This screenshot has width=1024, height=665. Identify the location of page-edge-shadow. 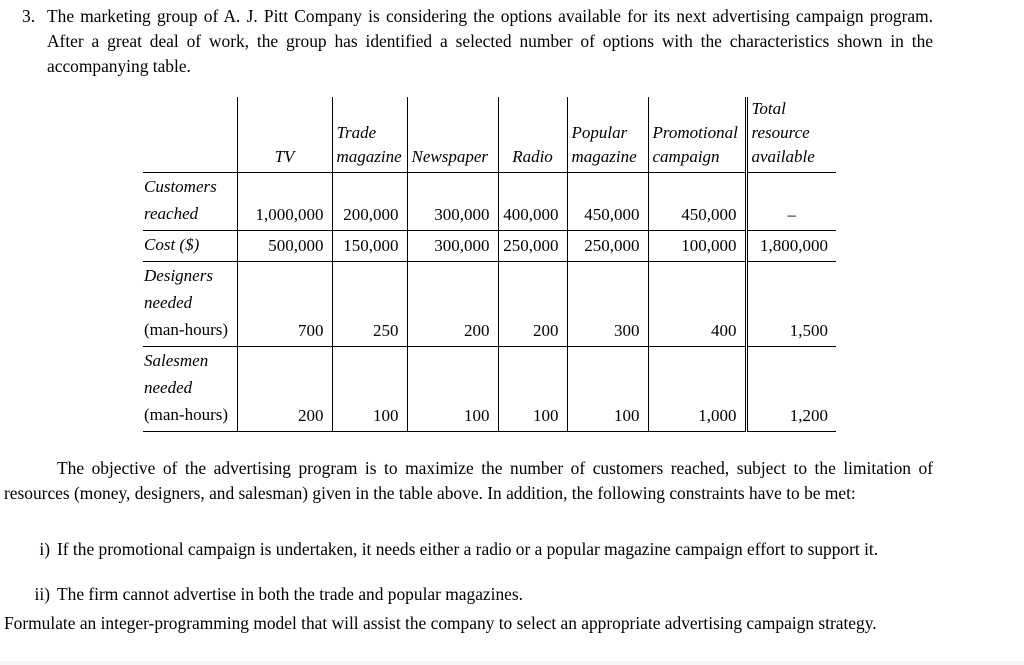
(512, 663).